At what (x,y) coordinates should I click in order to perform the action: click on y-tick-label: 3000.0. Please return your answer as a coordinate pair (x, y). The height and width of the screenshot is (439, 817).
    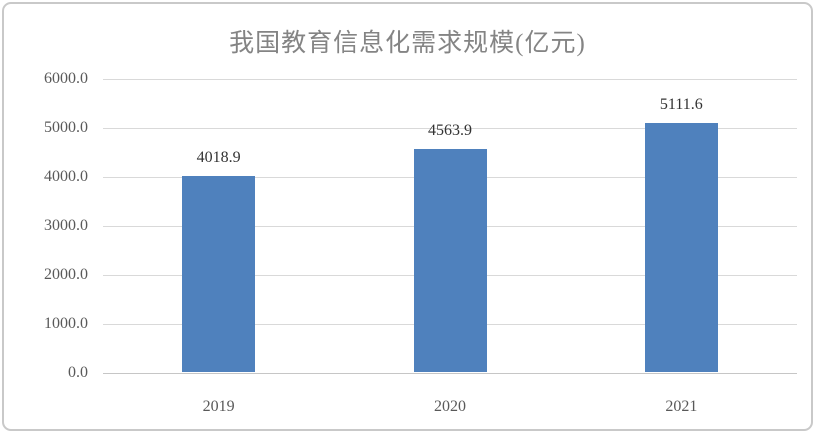
    Looking at the image, I should click on (66, 225).